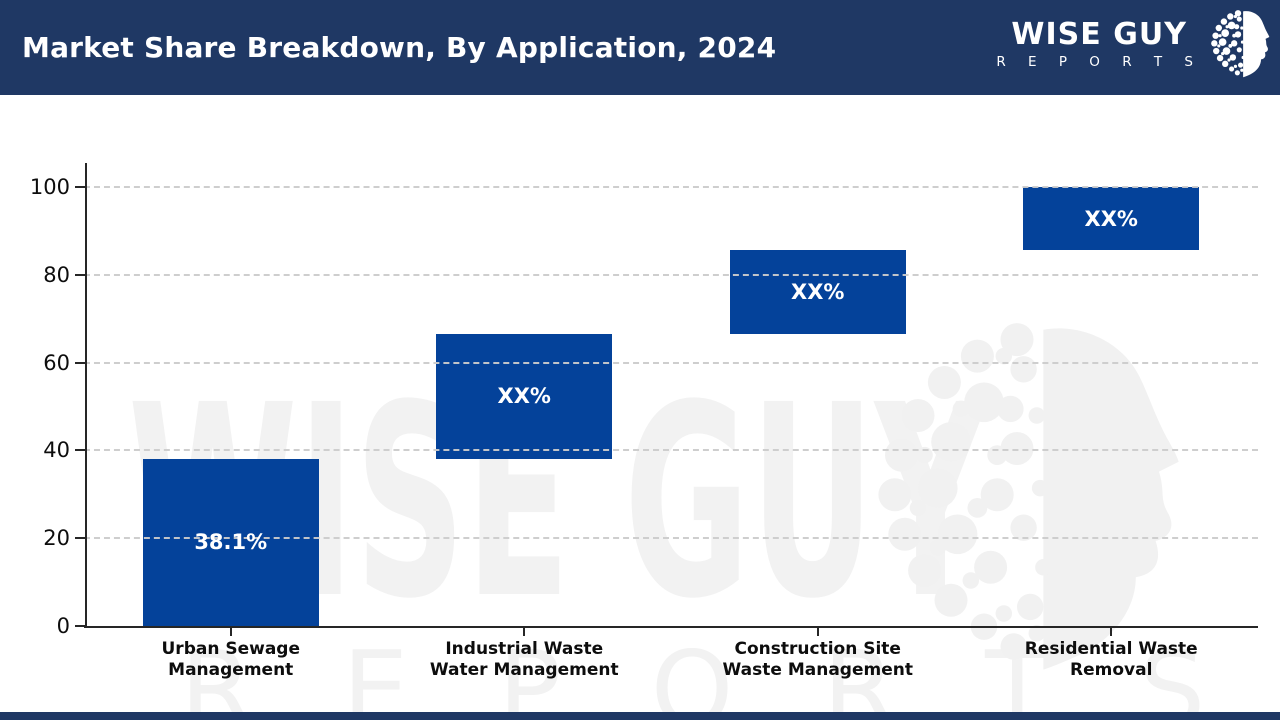  I want to click on y-tick-label: 100, so click(49, 187).